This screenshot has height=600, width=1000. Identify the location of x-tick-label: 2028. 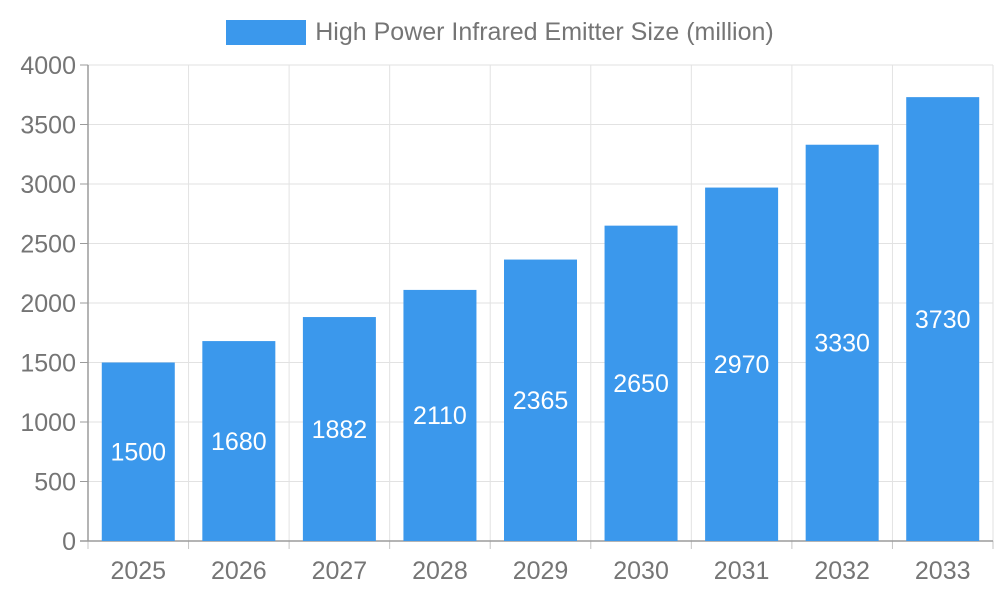
(440, 571).